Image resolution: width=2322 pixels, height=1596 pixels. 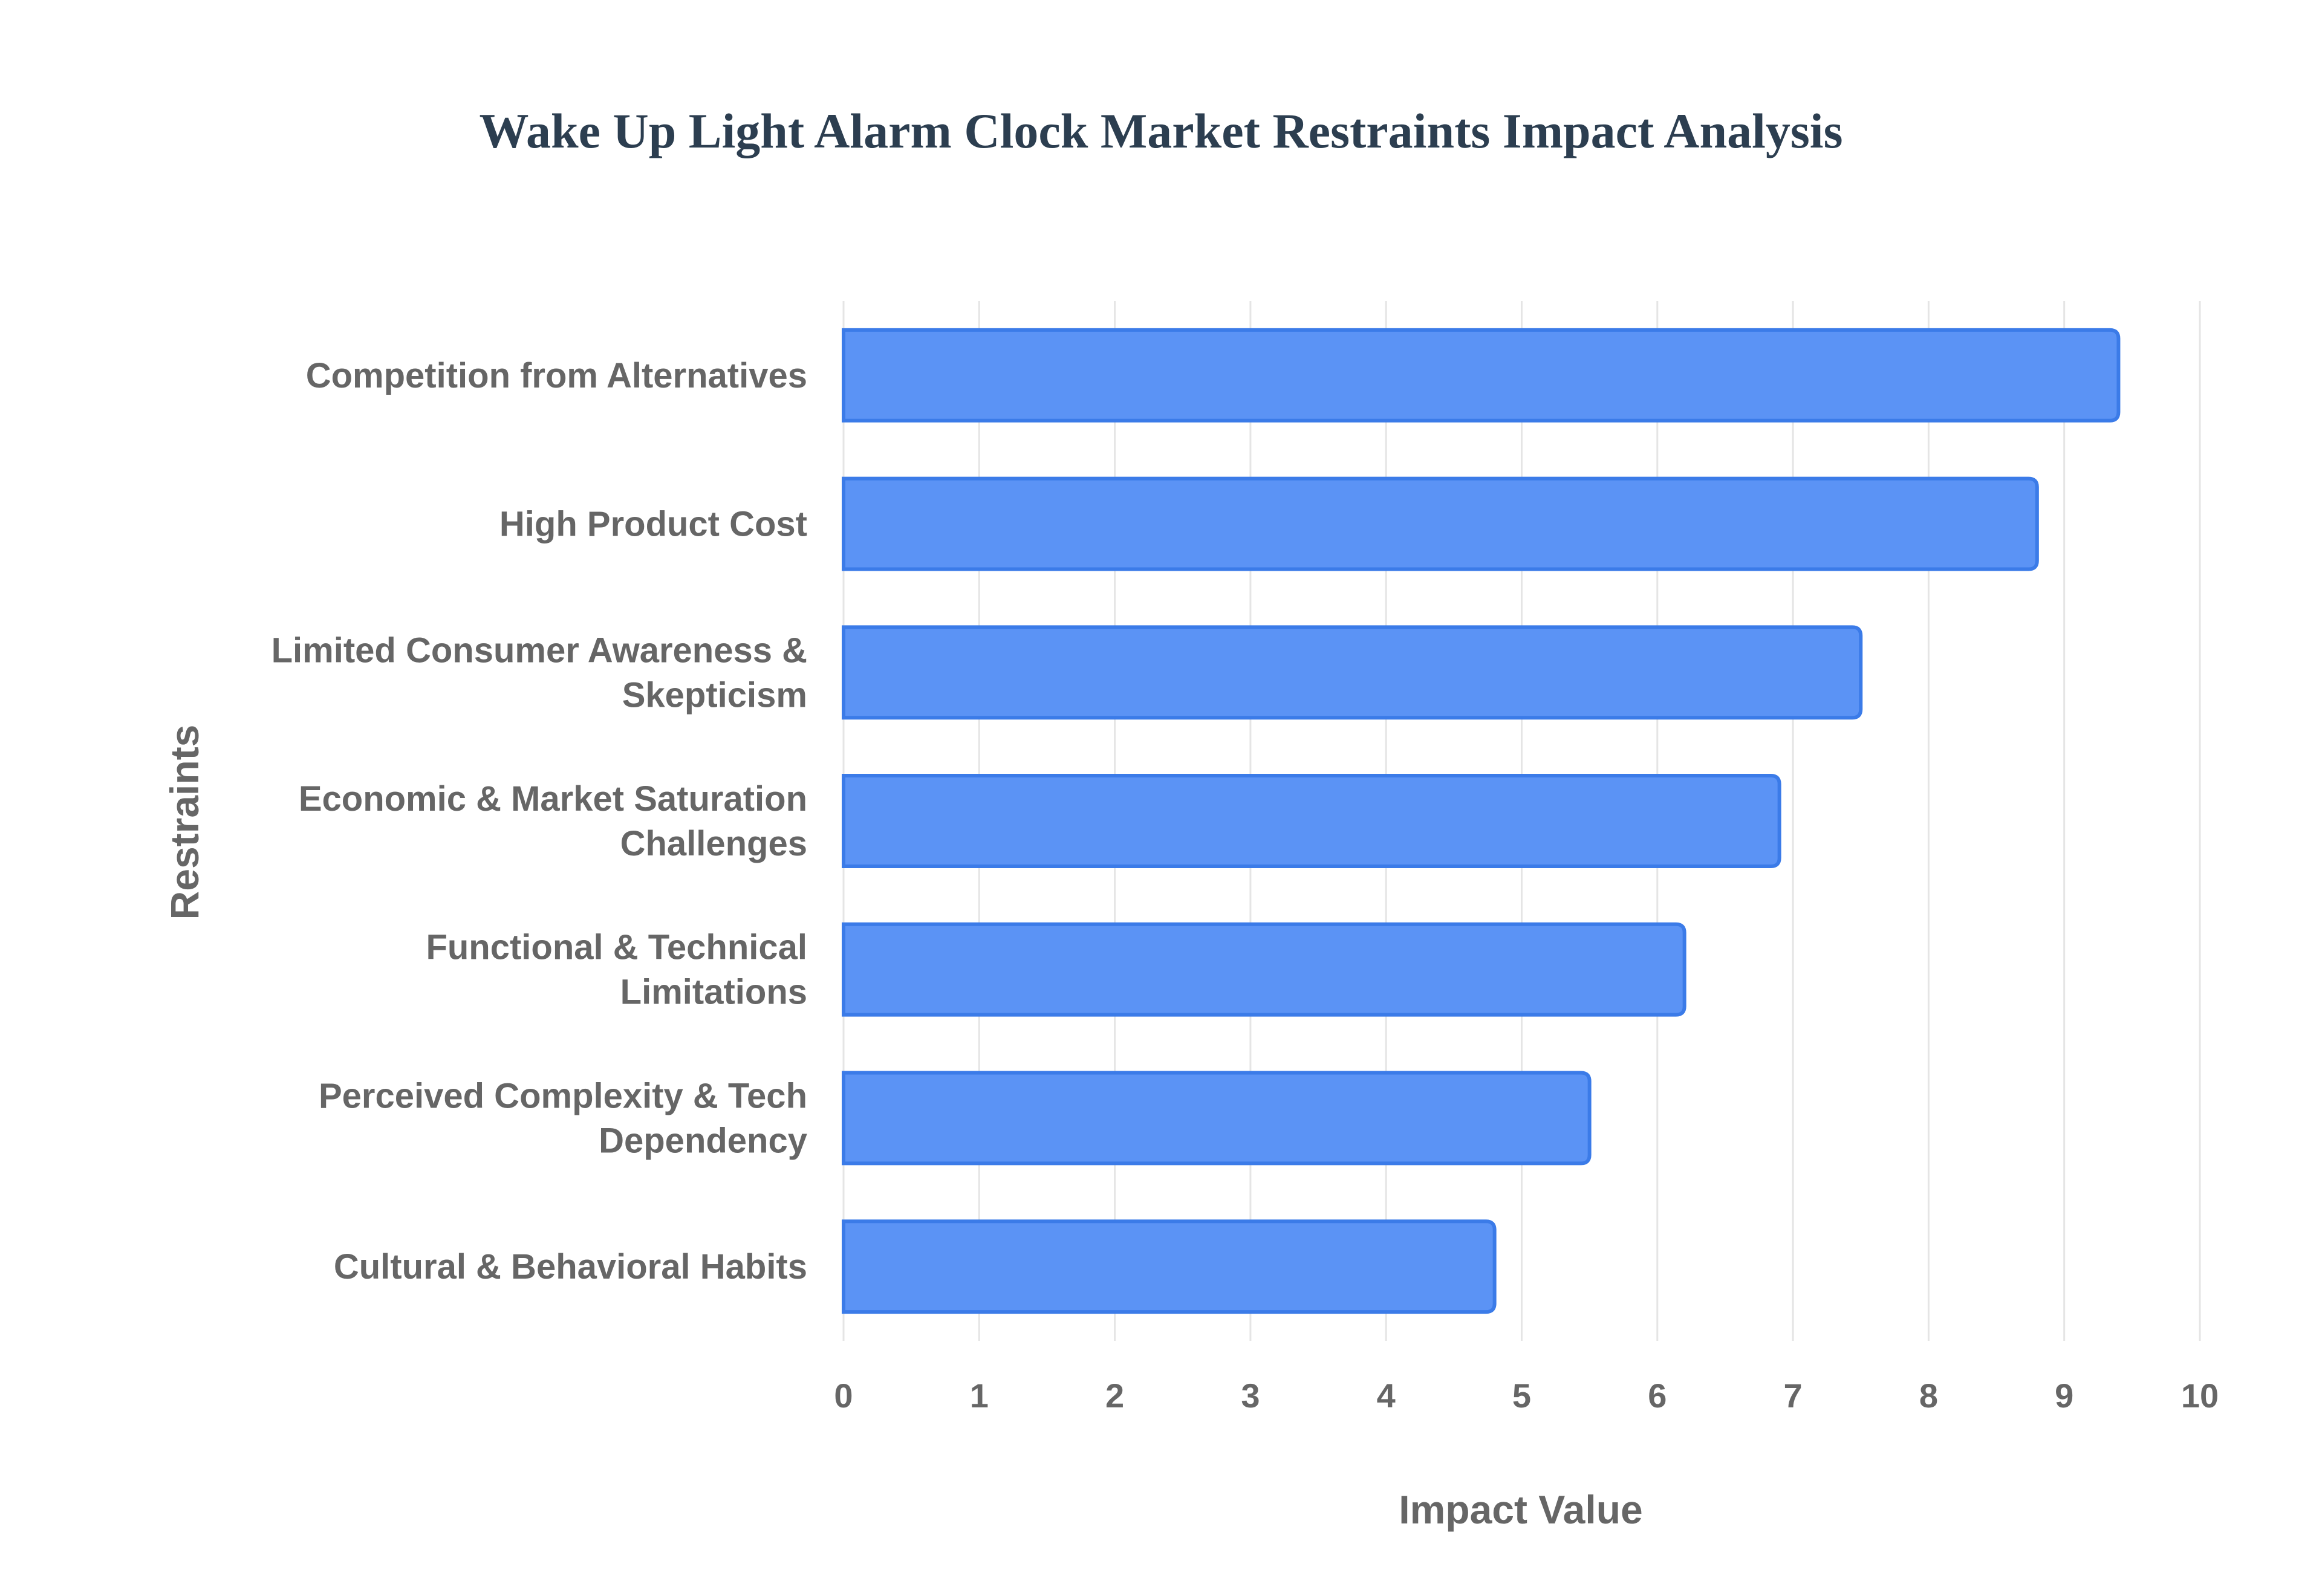 I want to click on category-label-line: Cultural & Behavioral Habits, so click(x=570, y=1266).